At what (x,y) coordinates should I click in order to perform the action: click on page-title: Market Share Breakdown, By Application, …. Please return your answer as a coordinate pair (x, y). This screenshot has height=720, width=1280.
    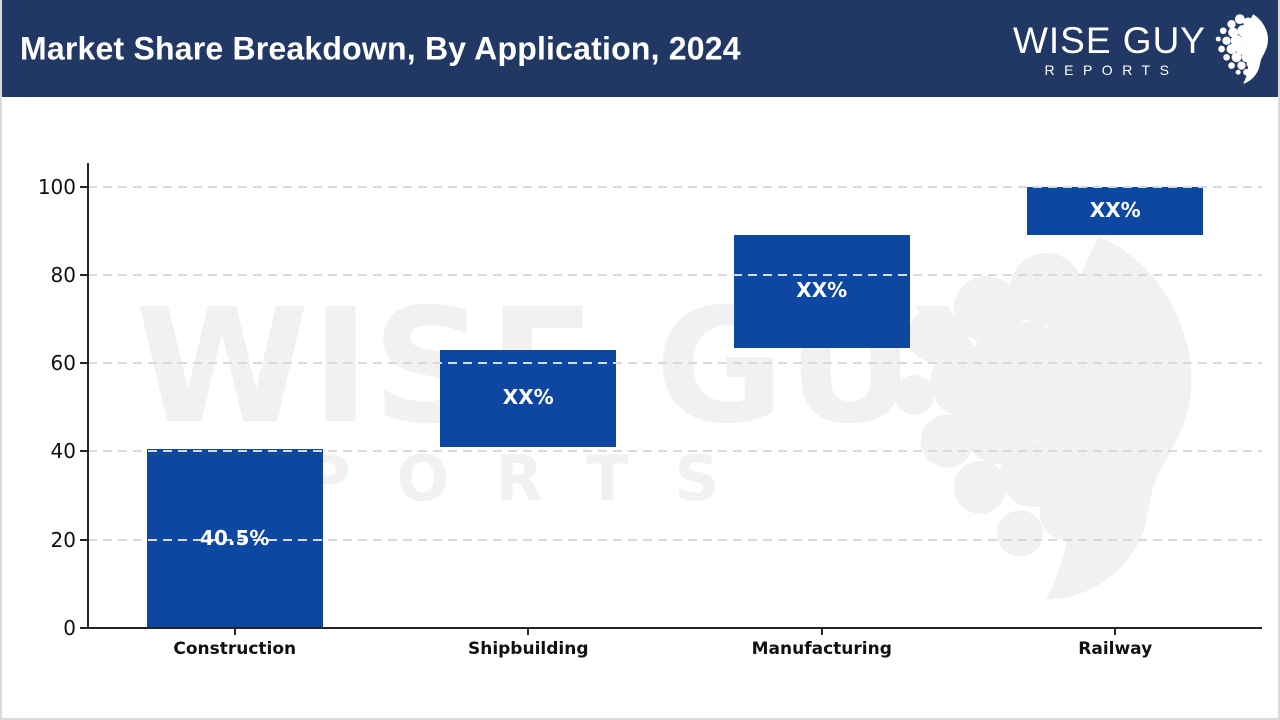
    Looking at the image, I should click on (380, 48).